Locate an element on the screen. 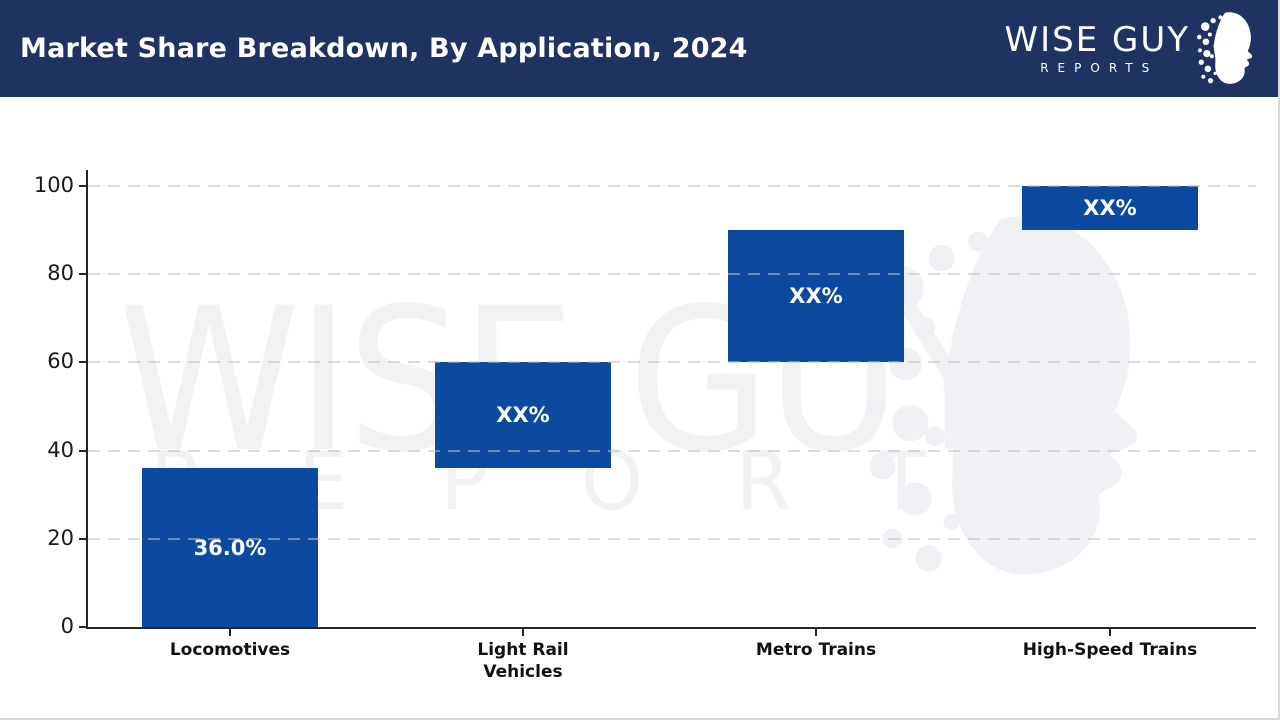 The width and height of the screenshot is (1280, 720). watermark-head-icon is located at coordinates (998, 395).